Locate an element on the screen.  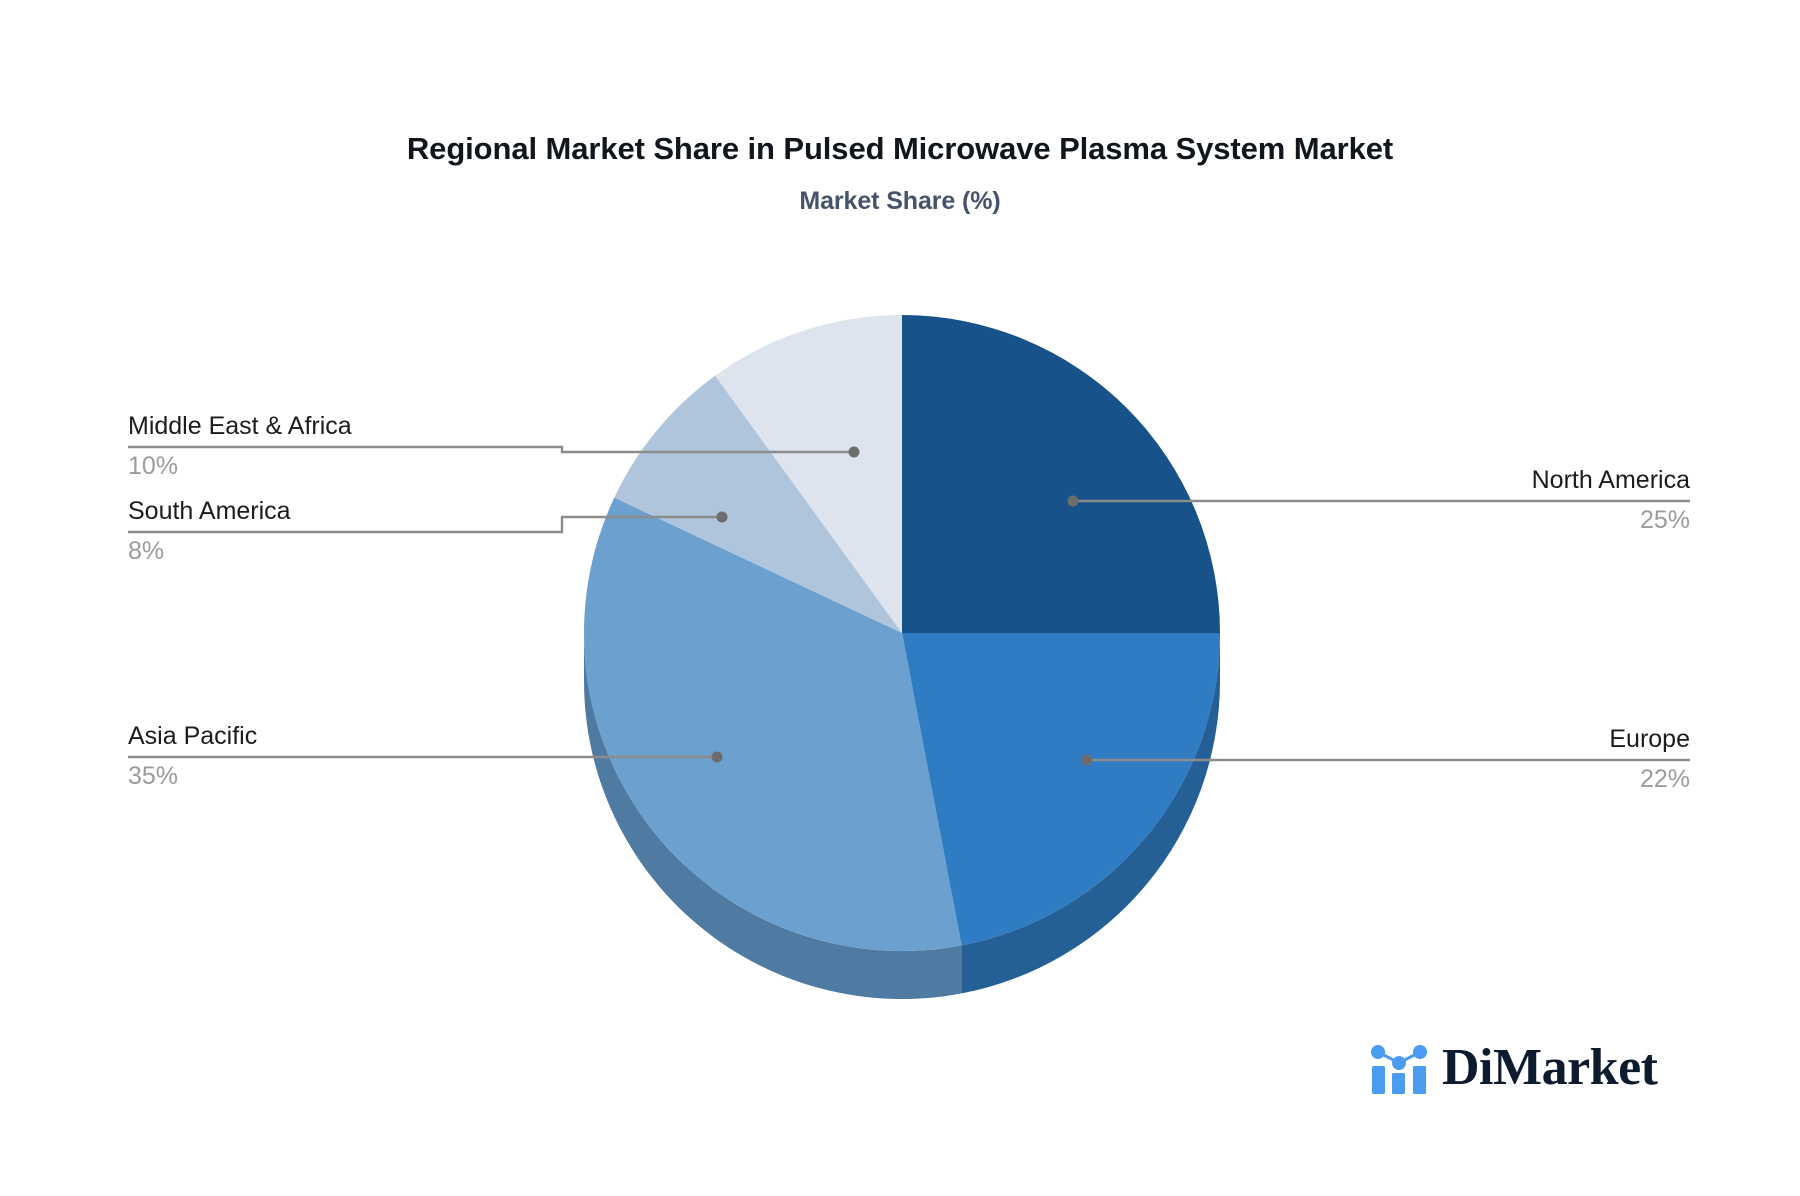
callout-value-label: 8% is located at coordinates (146, 551).